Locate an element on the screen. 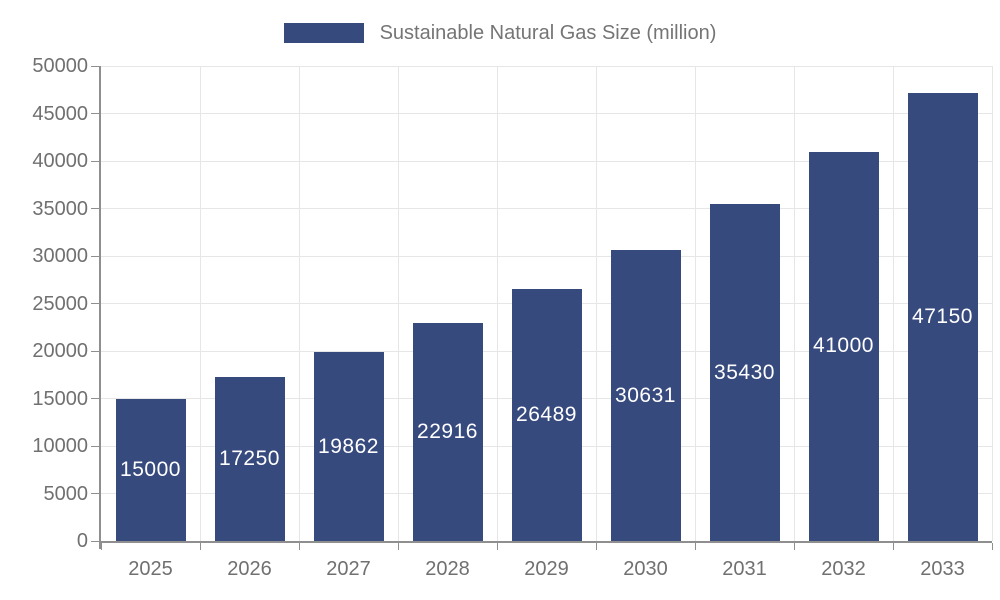 The height and width of the screenshot is (600, 1000). bar-2033: 47150 is located at coordinates (942, 317).